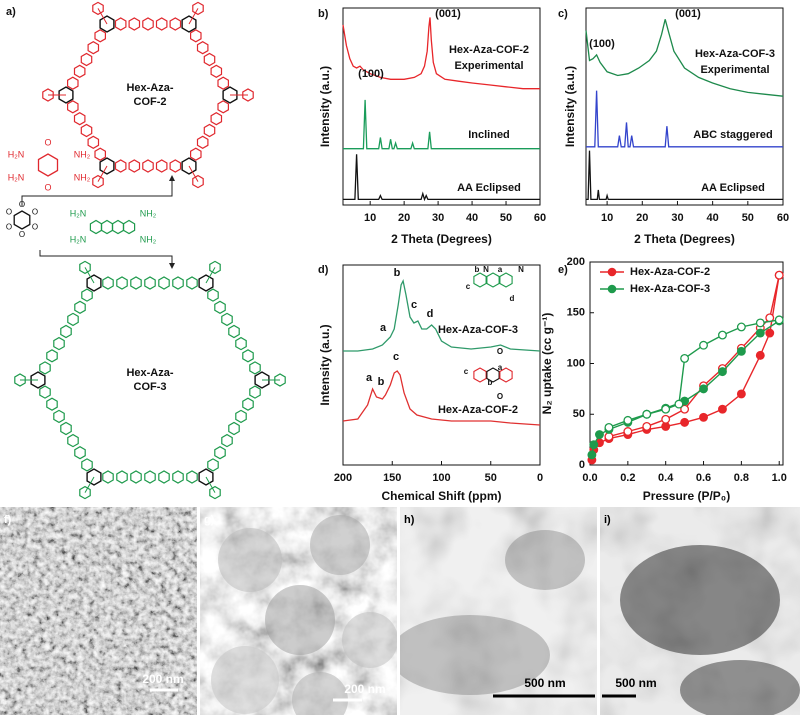  What do you see at coordinates (489, 188) in the screenshot?
I see `trace-label: AA Eclipsed` at bounding box center [489, 188].